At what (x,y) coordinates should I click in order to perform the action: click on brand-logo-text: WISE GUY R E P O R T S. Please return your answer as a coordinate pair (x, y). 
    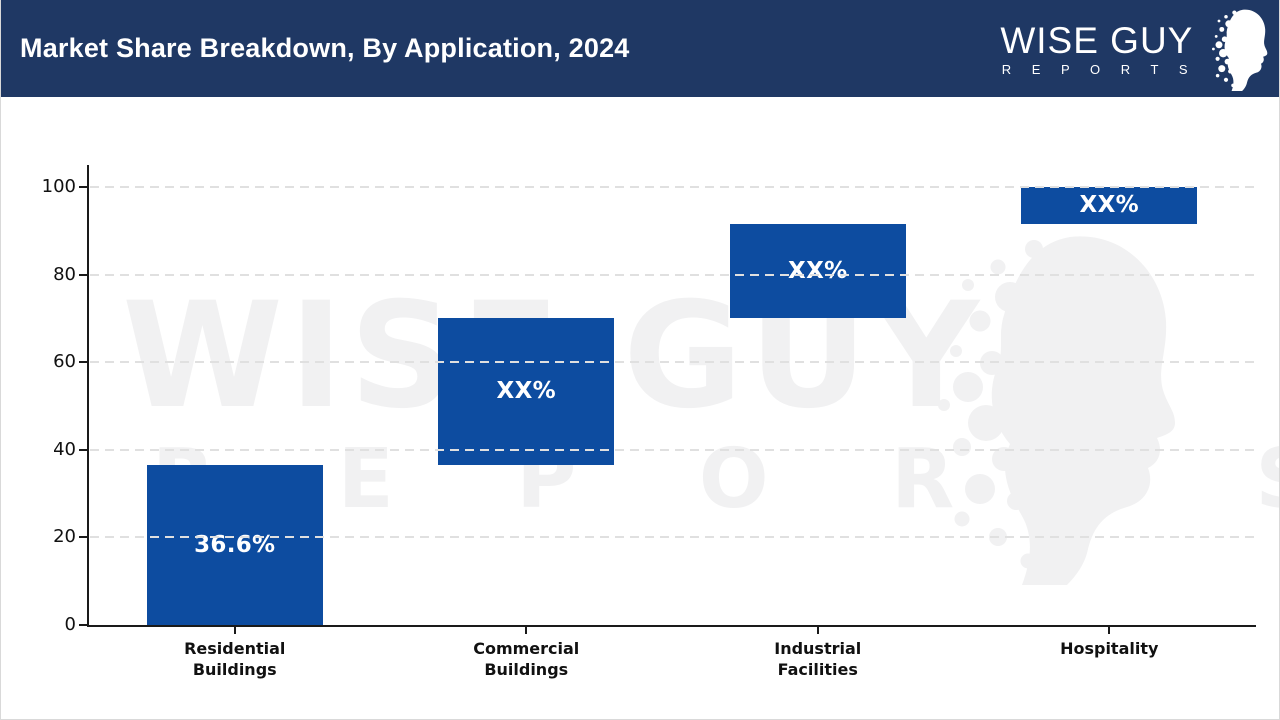
    Looking at the image, I should click on (1097, 48).